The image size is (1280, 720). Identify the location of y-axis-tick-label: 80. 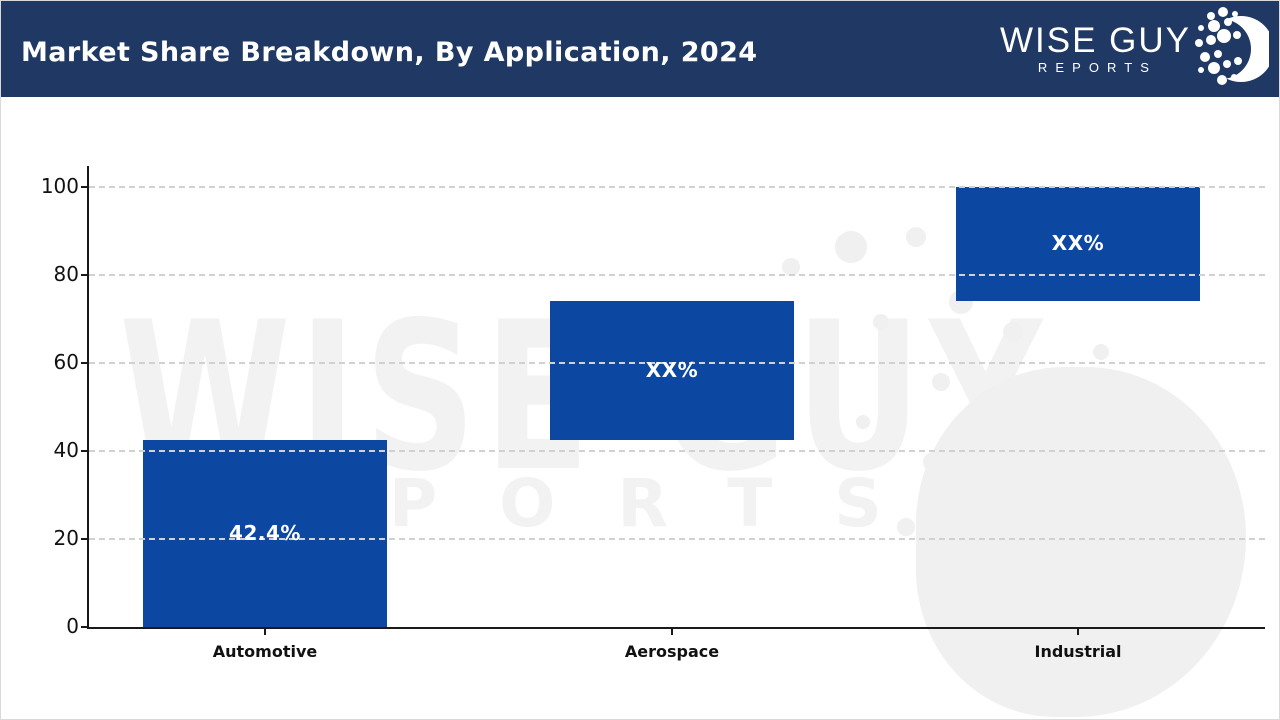
(66, 274).